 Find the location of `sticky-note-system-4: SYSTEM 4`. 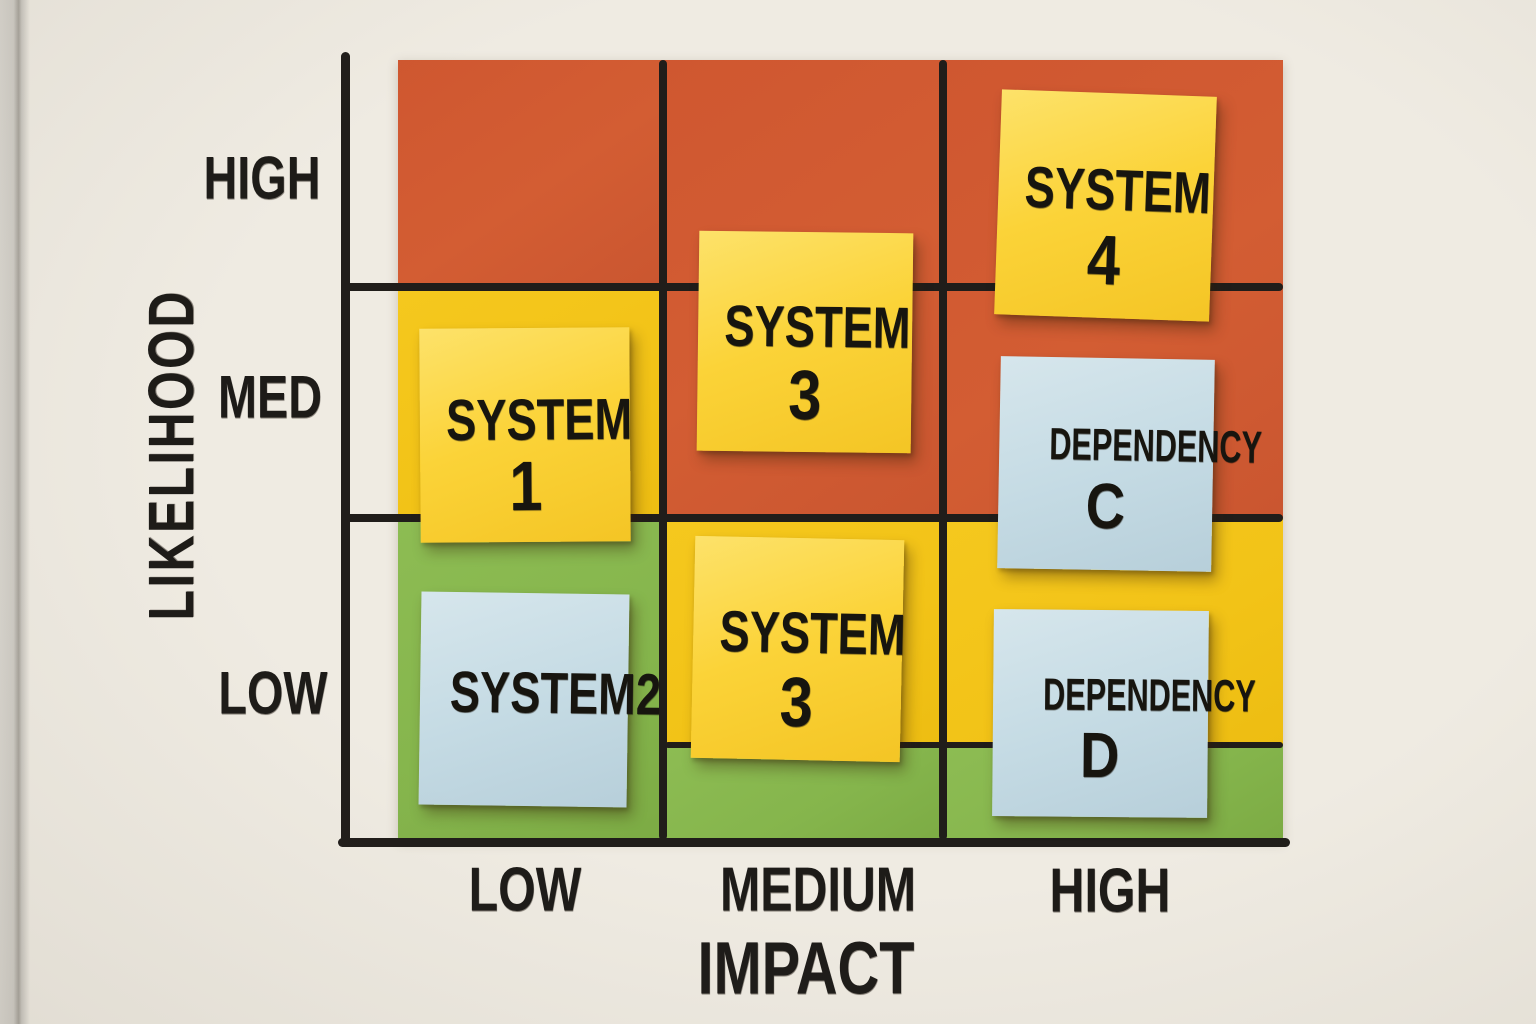

sticky-note-system-4: SYSTEM 4 is located at coordinates (1105, 205).